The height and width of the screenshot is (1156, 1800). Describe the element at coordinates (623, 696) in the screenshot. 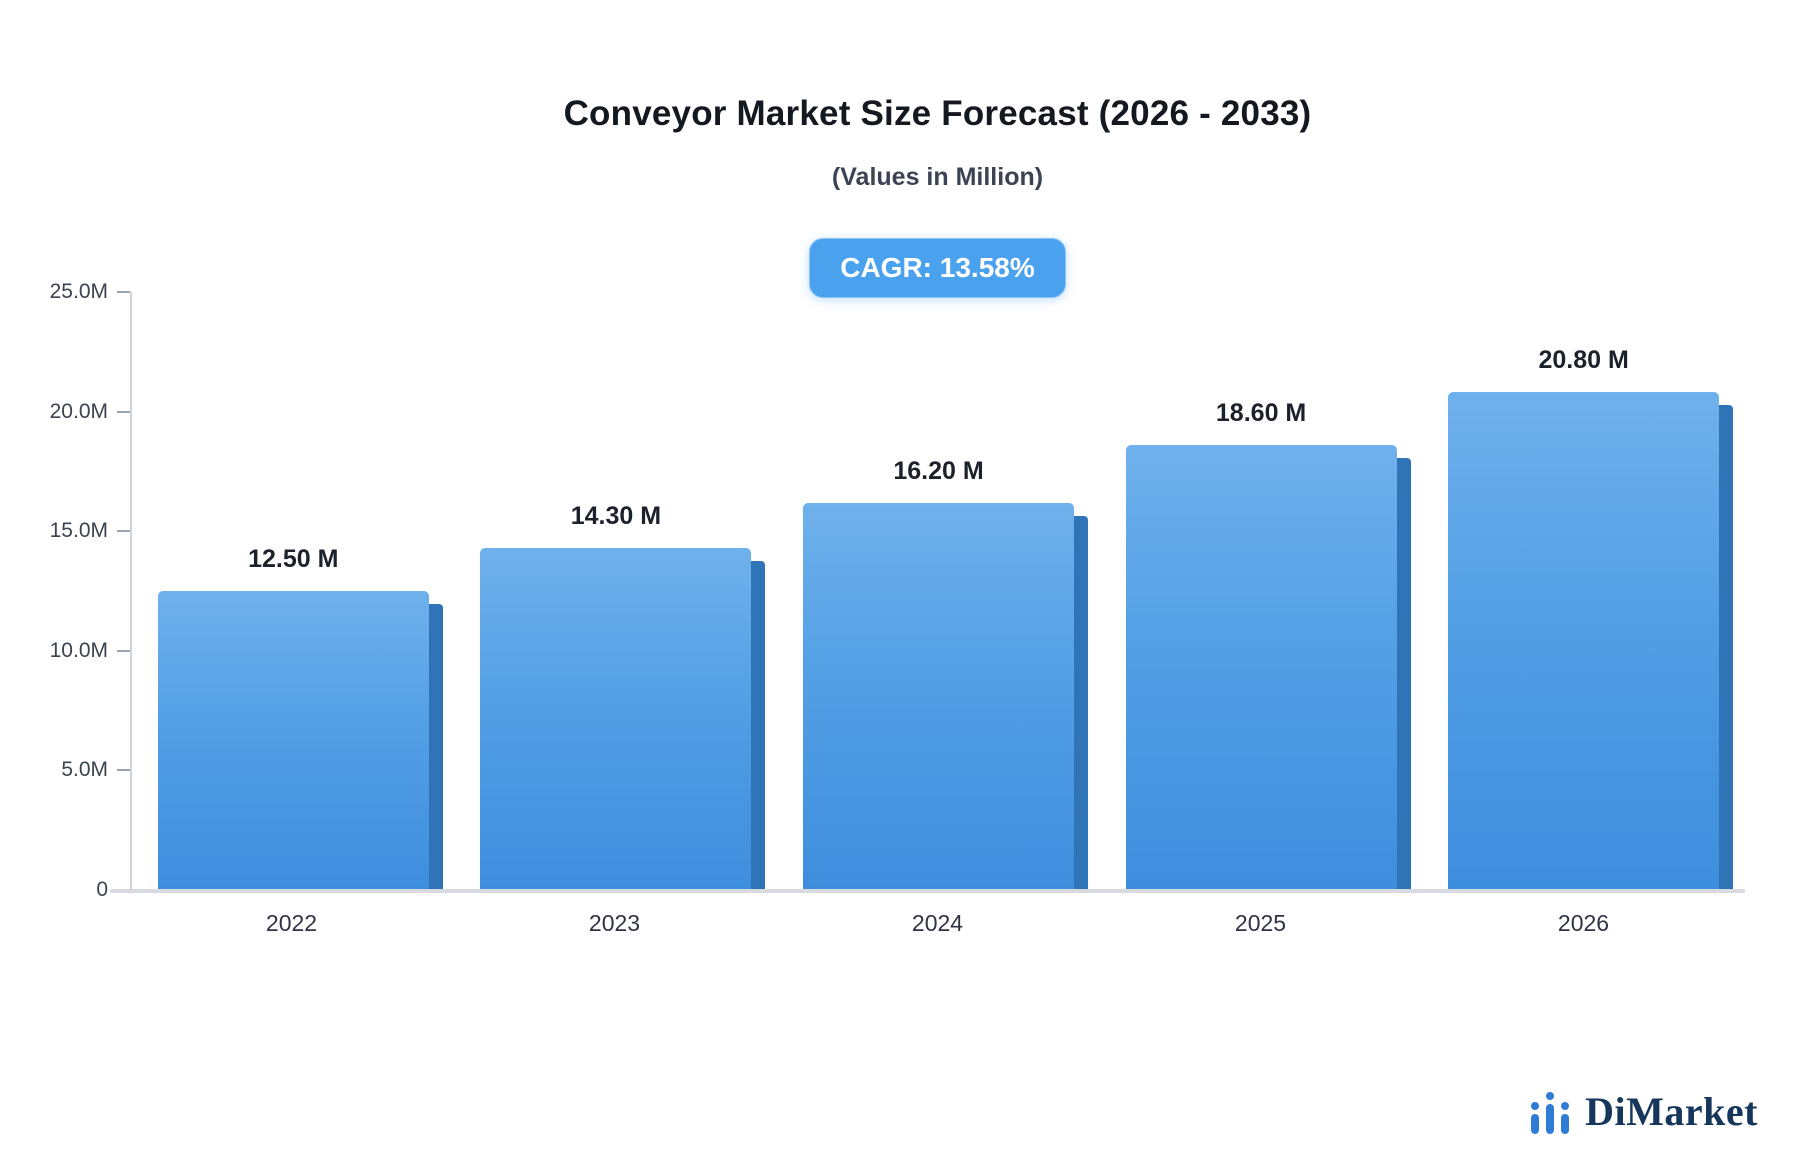

I see `bar-2023: 14.30 M` at that location.